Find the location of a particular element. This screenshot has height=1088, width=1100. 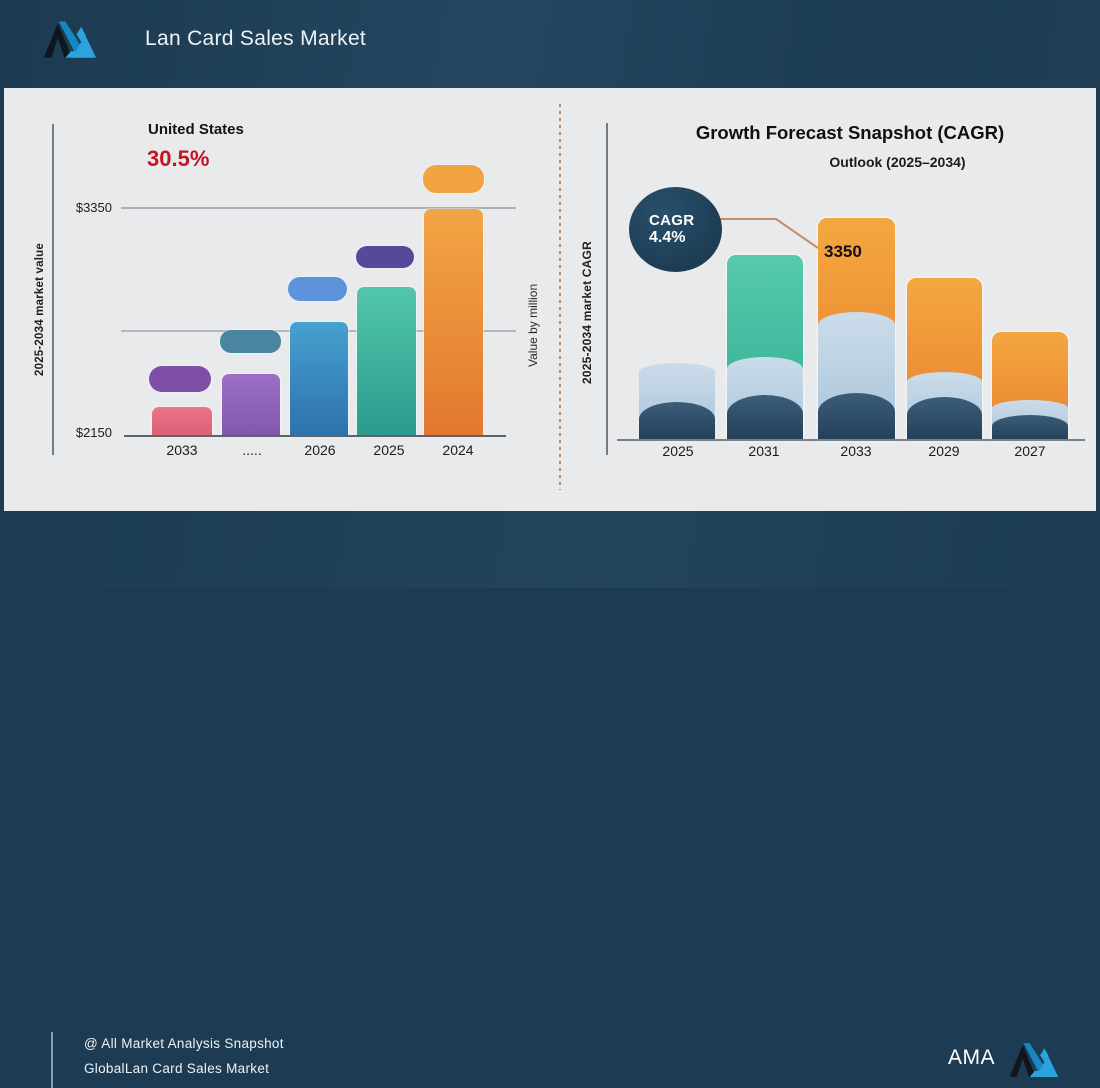

footer-divider-line is located at coordinates (52, 1060).